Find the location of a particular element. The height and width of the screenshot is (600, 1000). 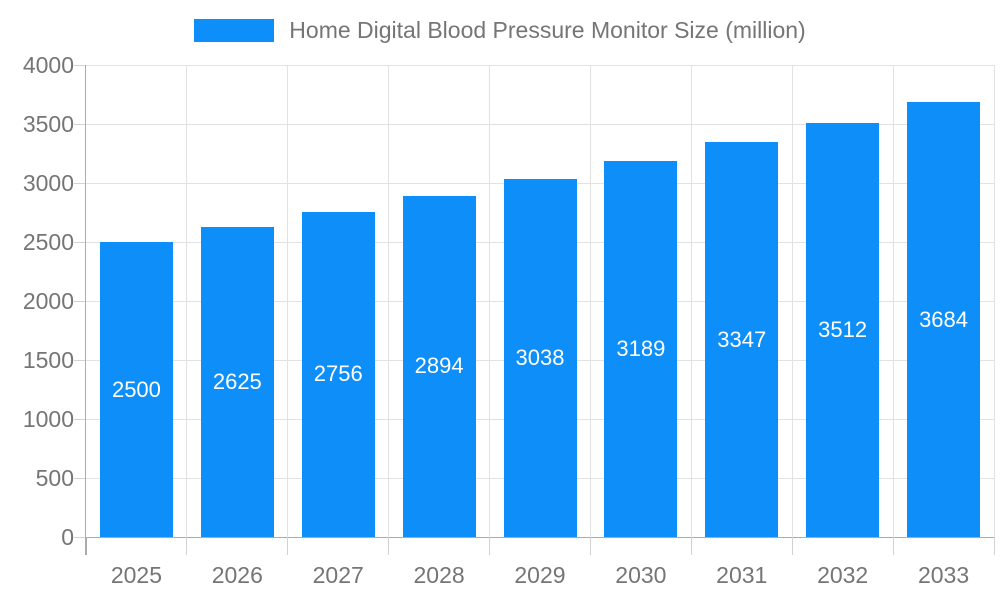

y-axis-label: 1500 is located at coordinates (48, 360).